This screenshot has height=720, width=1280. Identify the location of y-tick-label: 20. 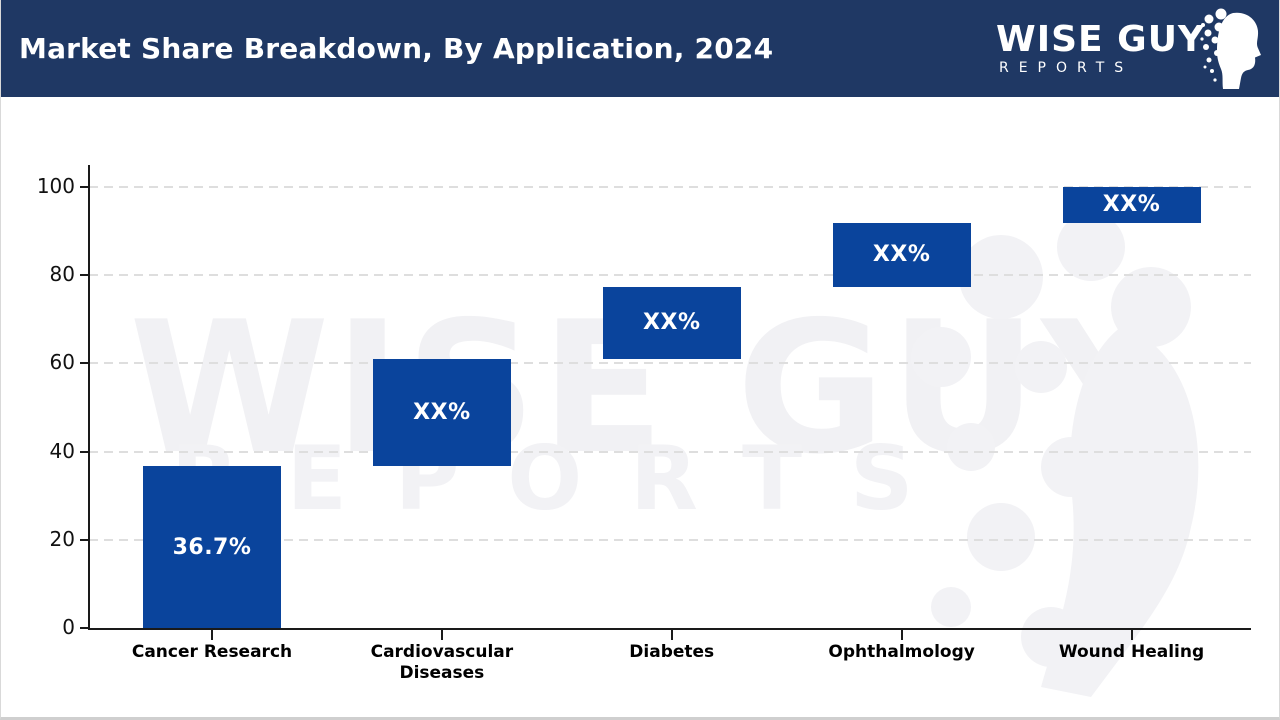
(62, 538).